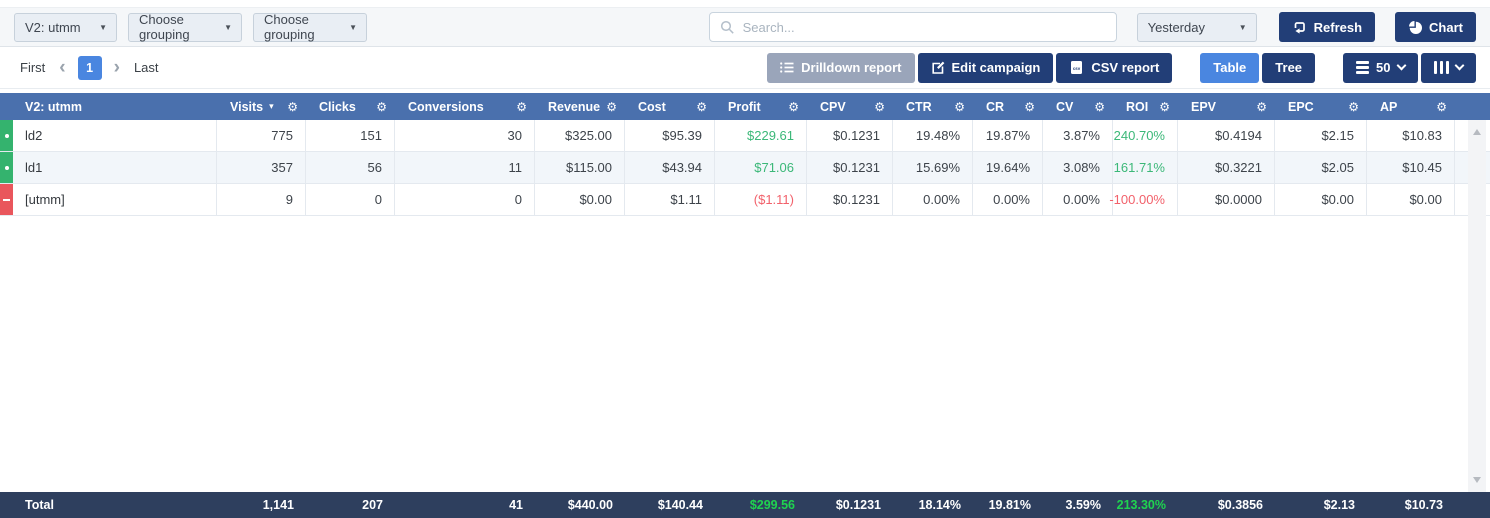  Describe the element at coordinates (1008, 199) in the screenshot. I see `cell-cr: 0.00%` at that location.